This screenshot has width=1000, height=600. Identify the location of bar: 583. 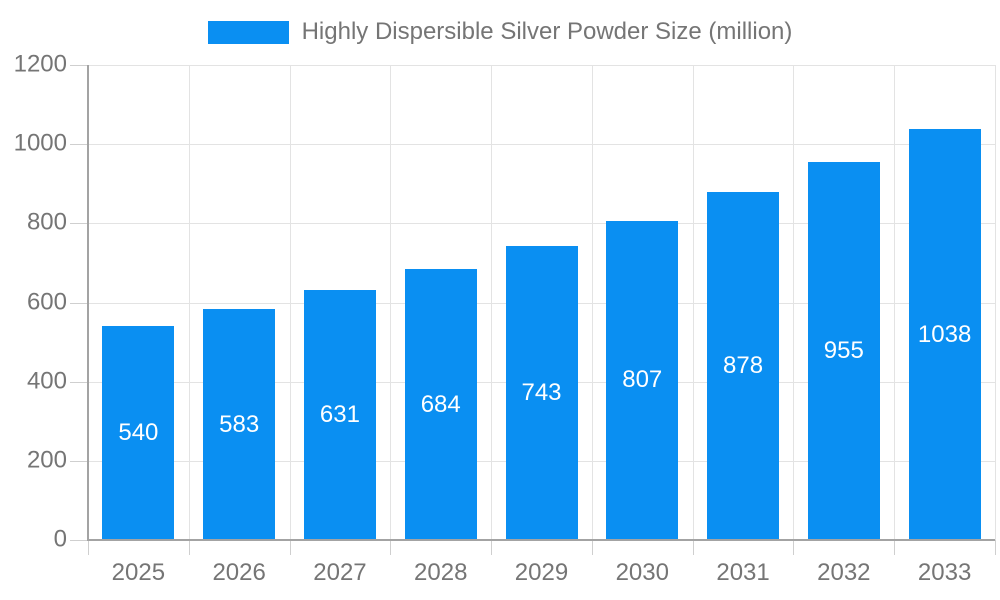
(239, 424).